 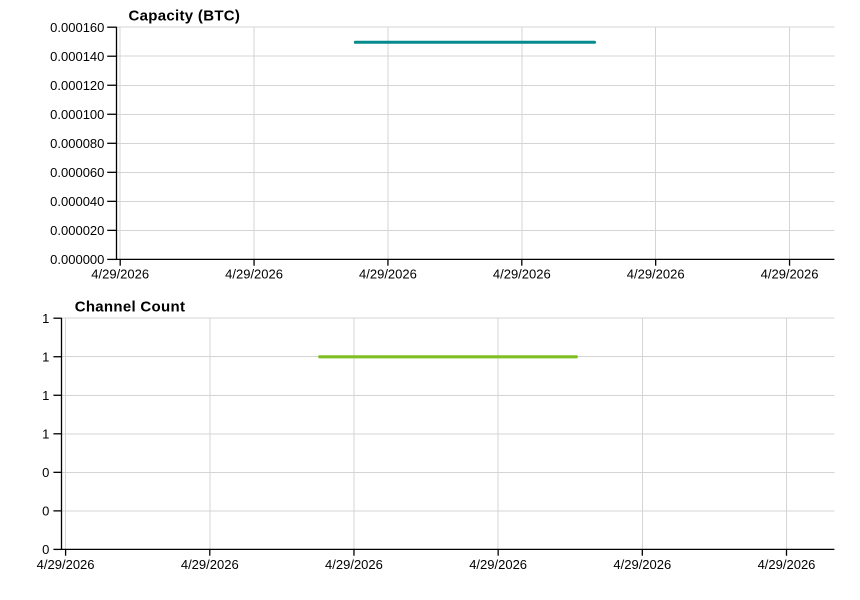 What do you see at coordinates (77, 56) in the screenshot?
I see `svg-text: 0.000140` at bounding box center [77, 56].